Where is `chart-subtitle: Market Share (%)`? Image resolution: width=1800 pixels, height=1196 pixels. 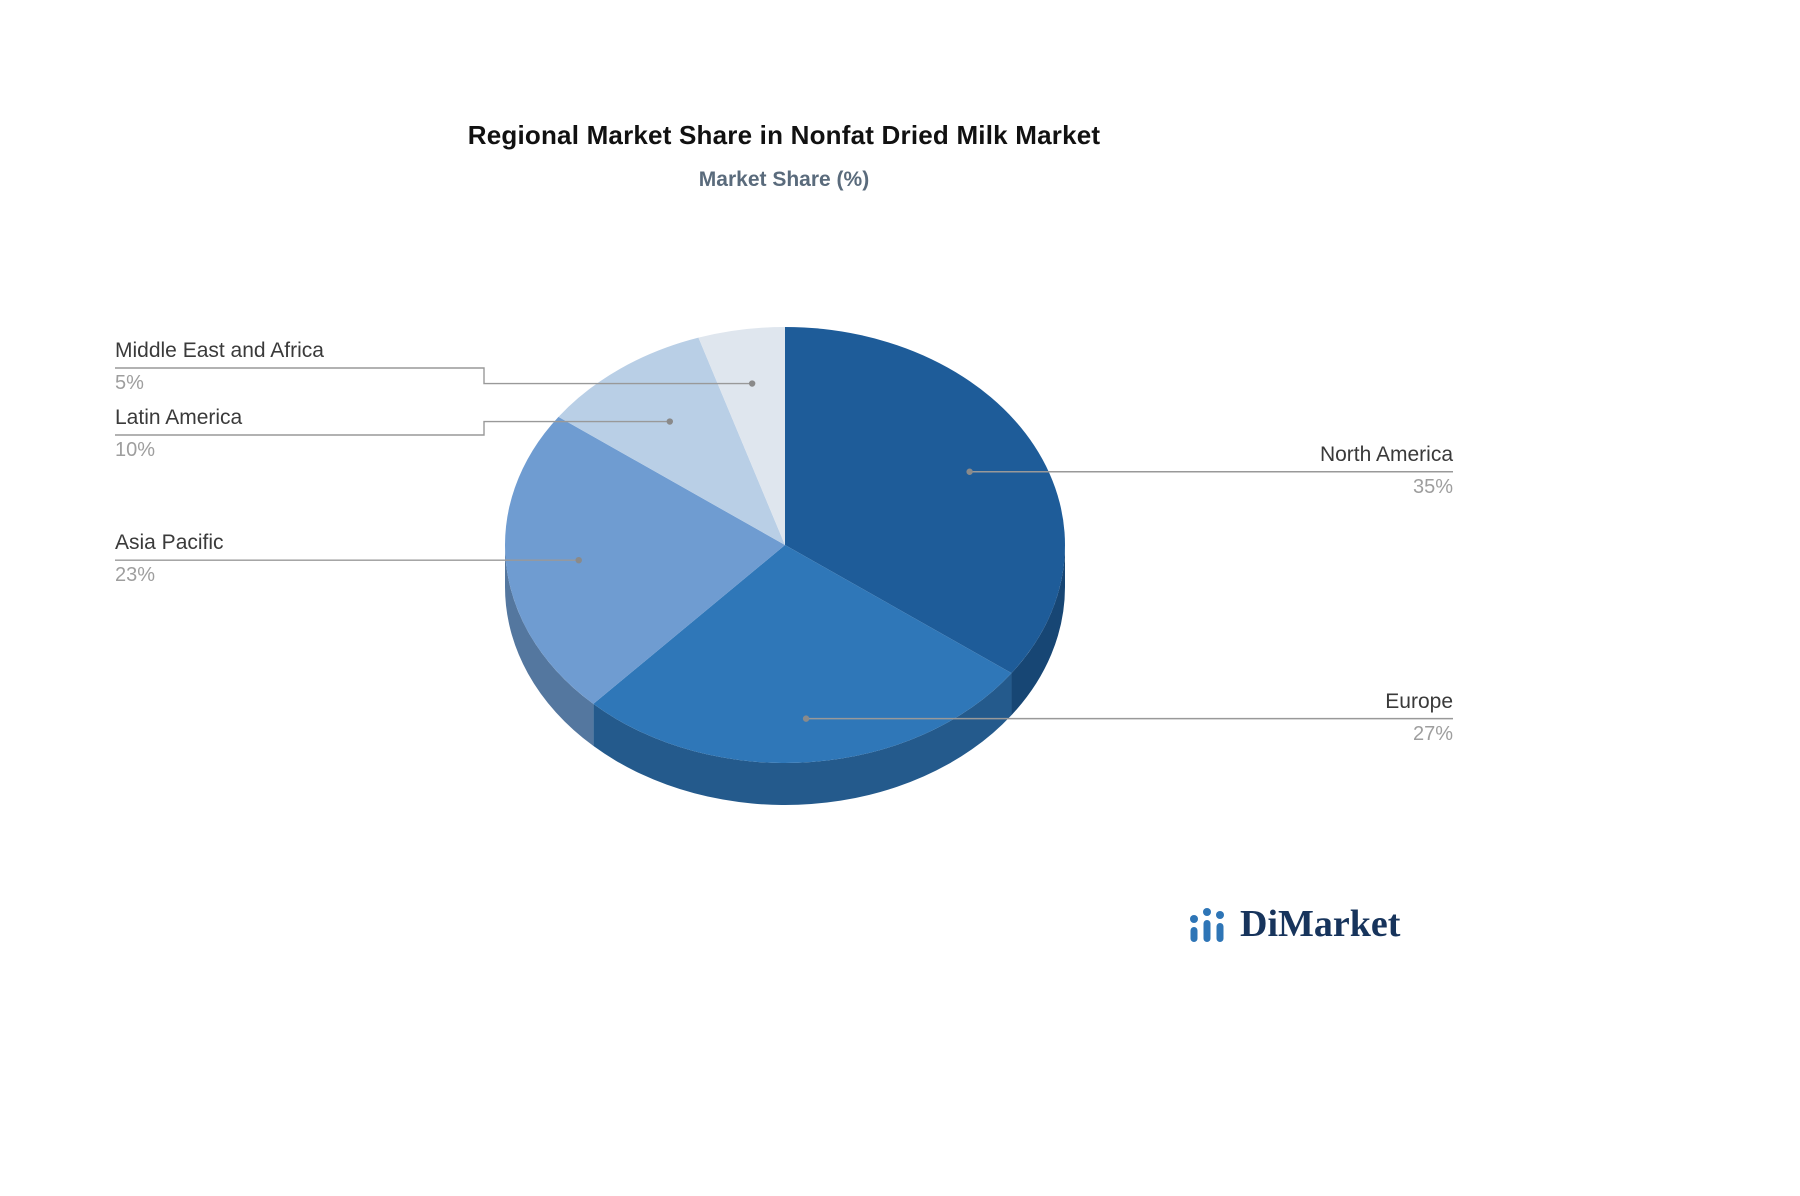
chart-subtitle: Market Share (%) is located at coordinates (784, 179).